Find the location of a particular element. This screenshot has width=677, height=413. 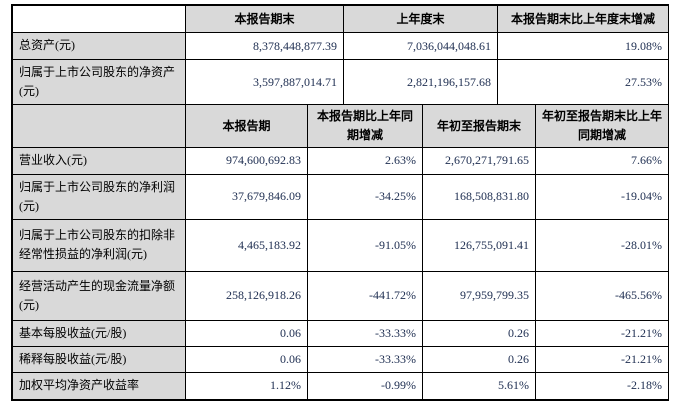

table-header-row: 本报告期末 上年度末 本报告期末比上年度末增减 is located at coordinates (340, 19).